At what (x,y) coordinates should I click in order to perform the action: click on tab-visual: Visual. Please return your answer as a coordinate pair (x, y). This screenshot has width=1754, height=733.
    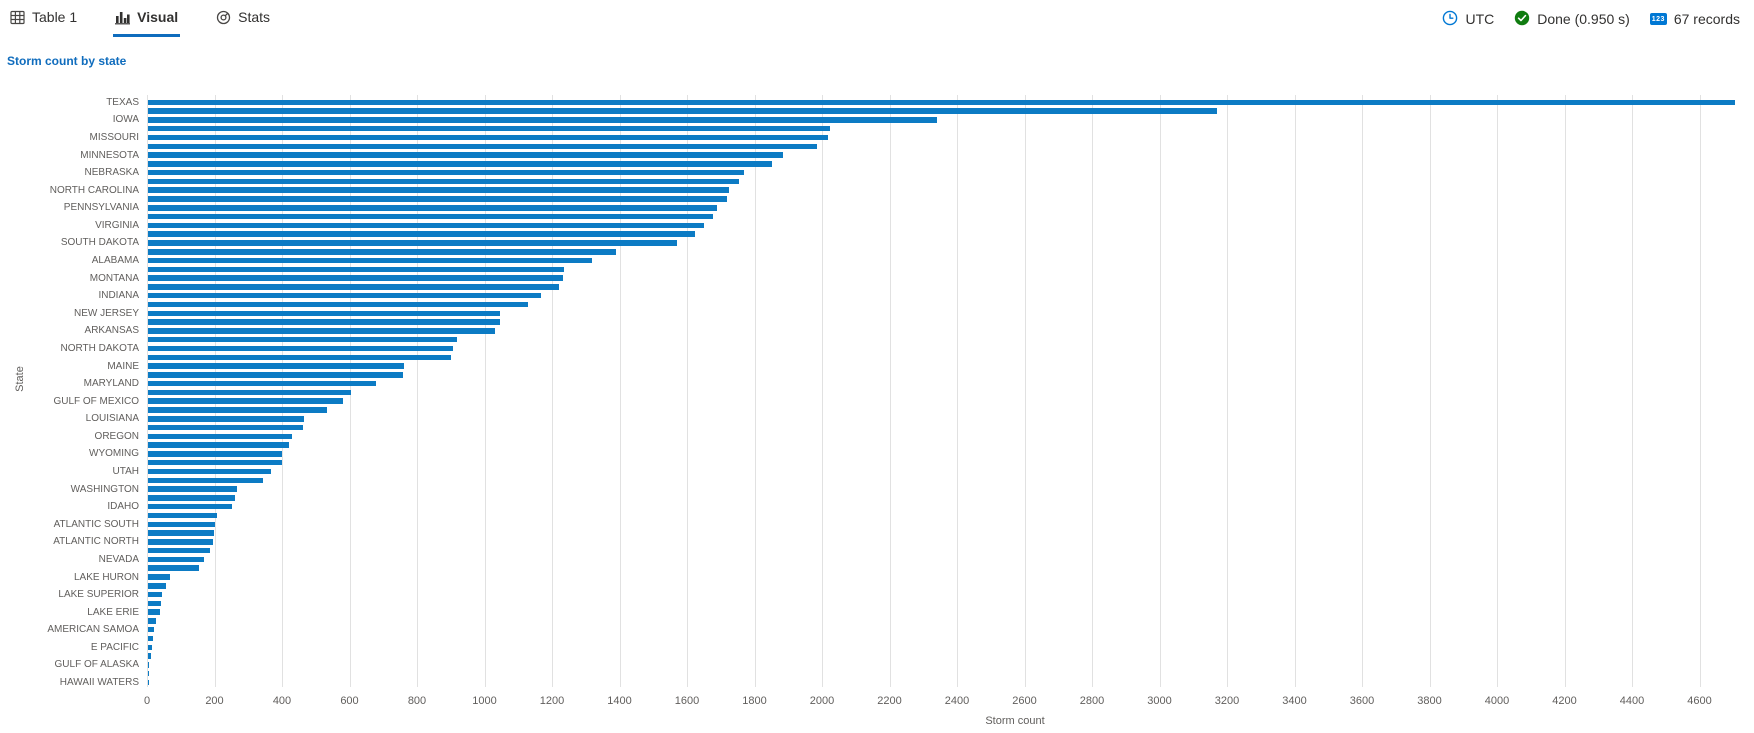
    Looking at the image, I should click on (147, 18).